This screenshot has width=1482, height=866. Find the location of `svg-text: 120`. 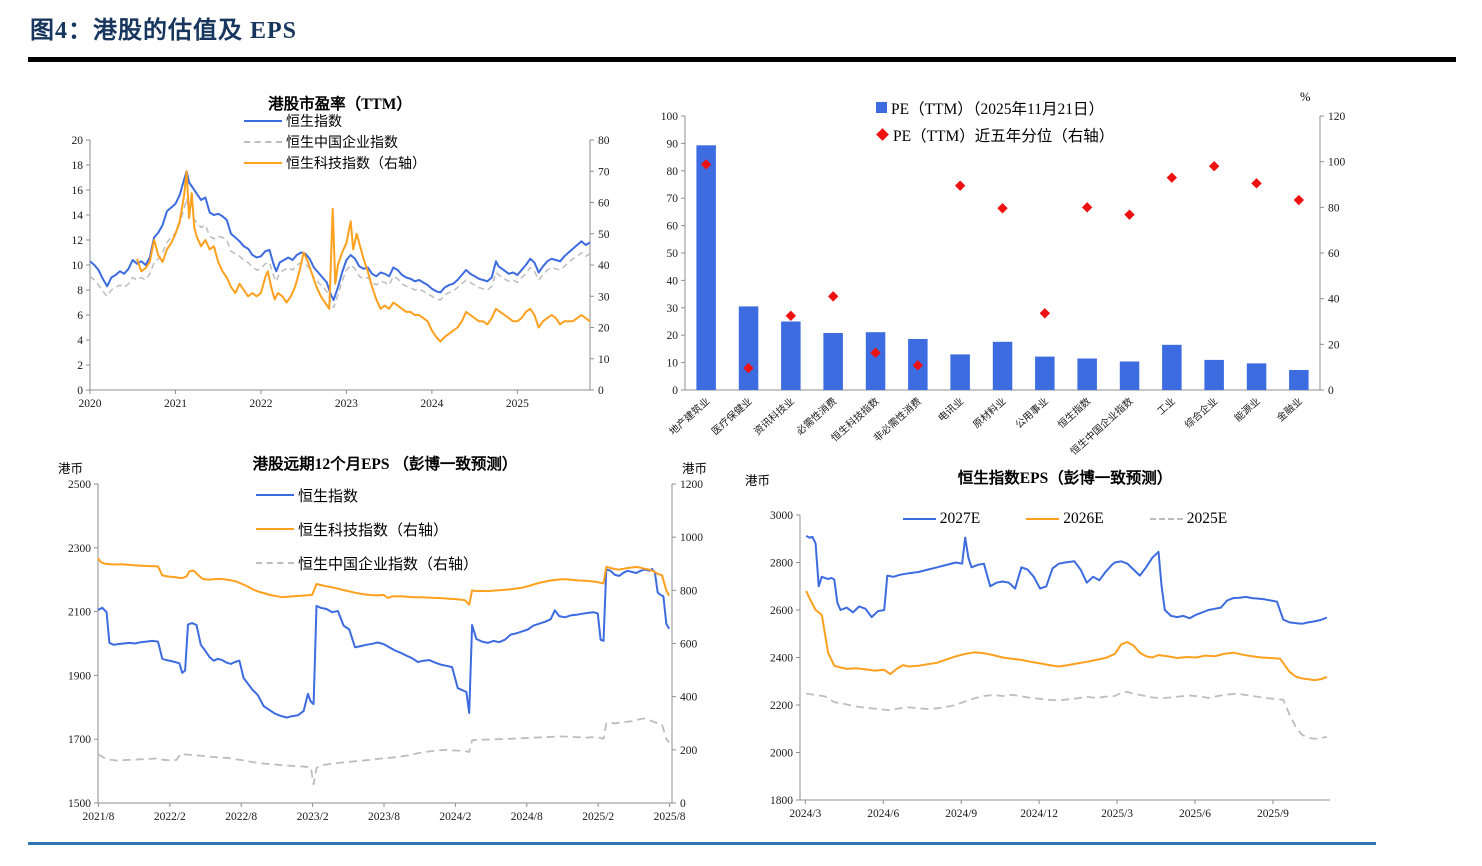

svg-text: 120 is located at coordinates (1337, 117).